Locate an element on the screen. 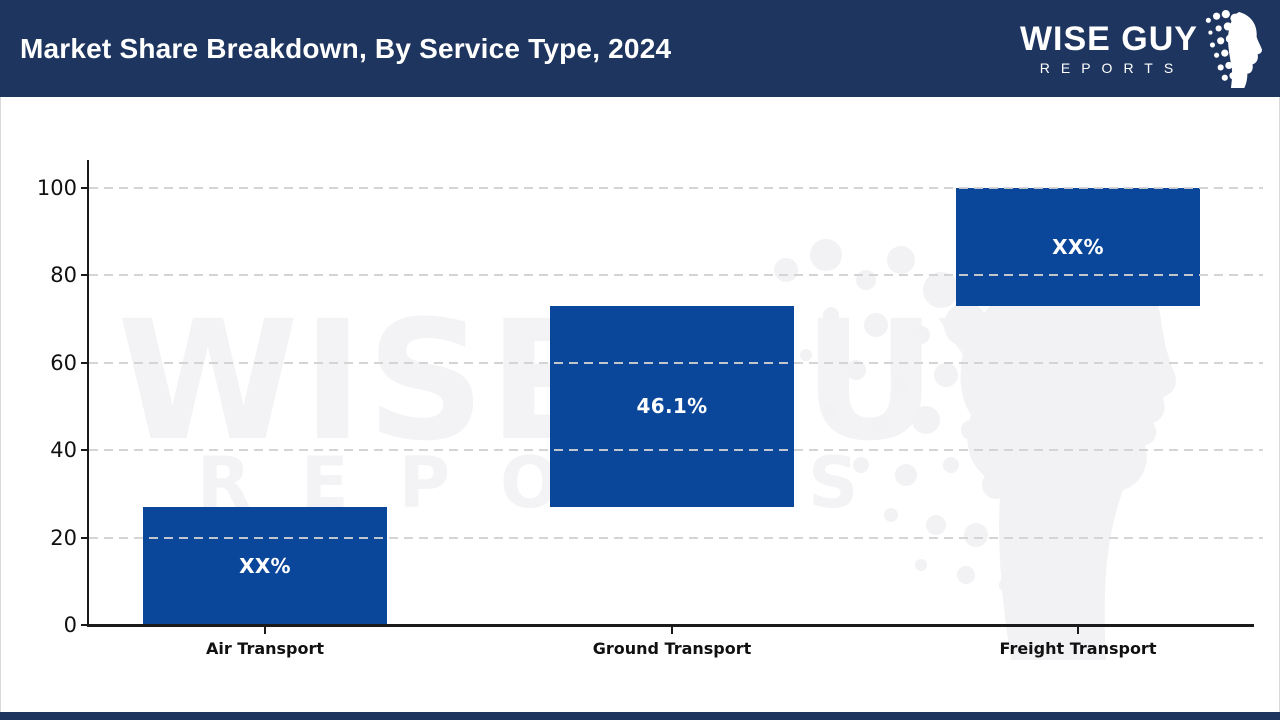 The width and height of the screenshot is (1280, 720). wiseguy-logo: WISE GUY REPORTS is located at coordinates (1140, 48).